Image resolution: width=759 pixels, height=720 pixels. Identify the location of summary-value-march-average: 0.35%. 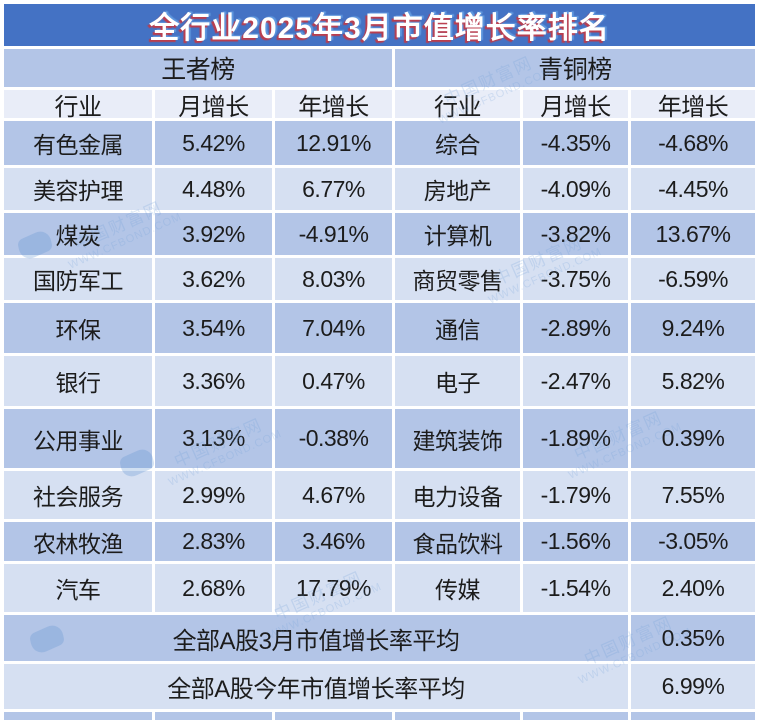
(693, 638).